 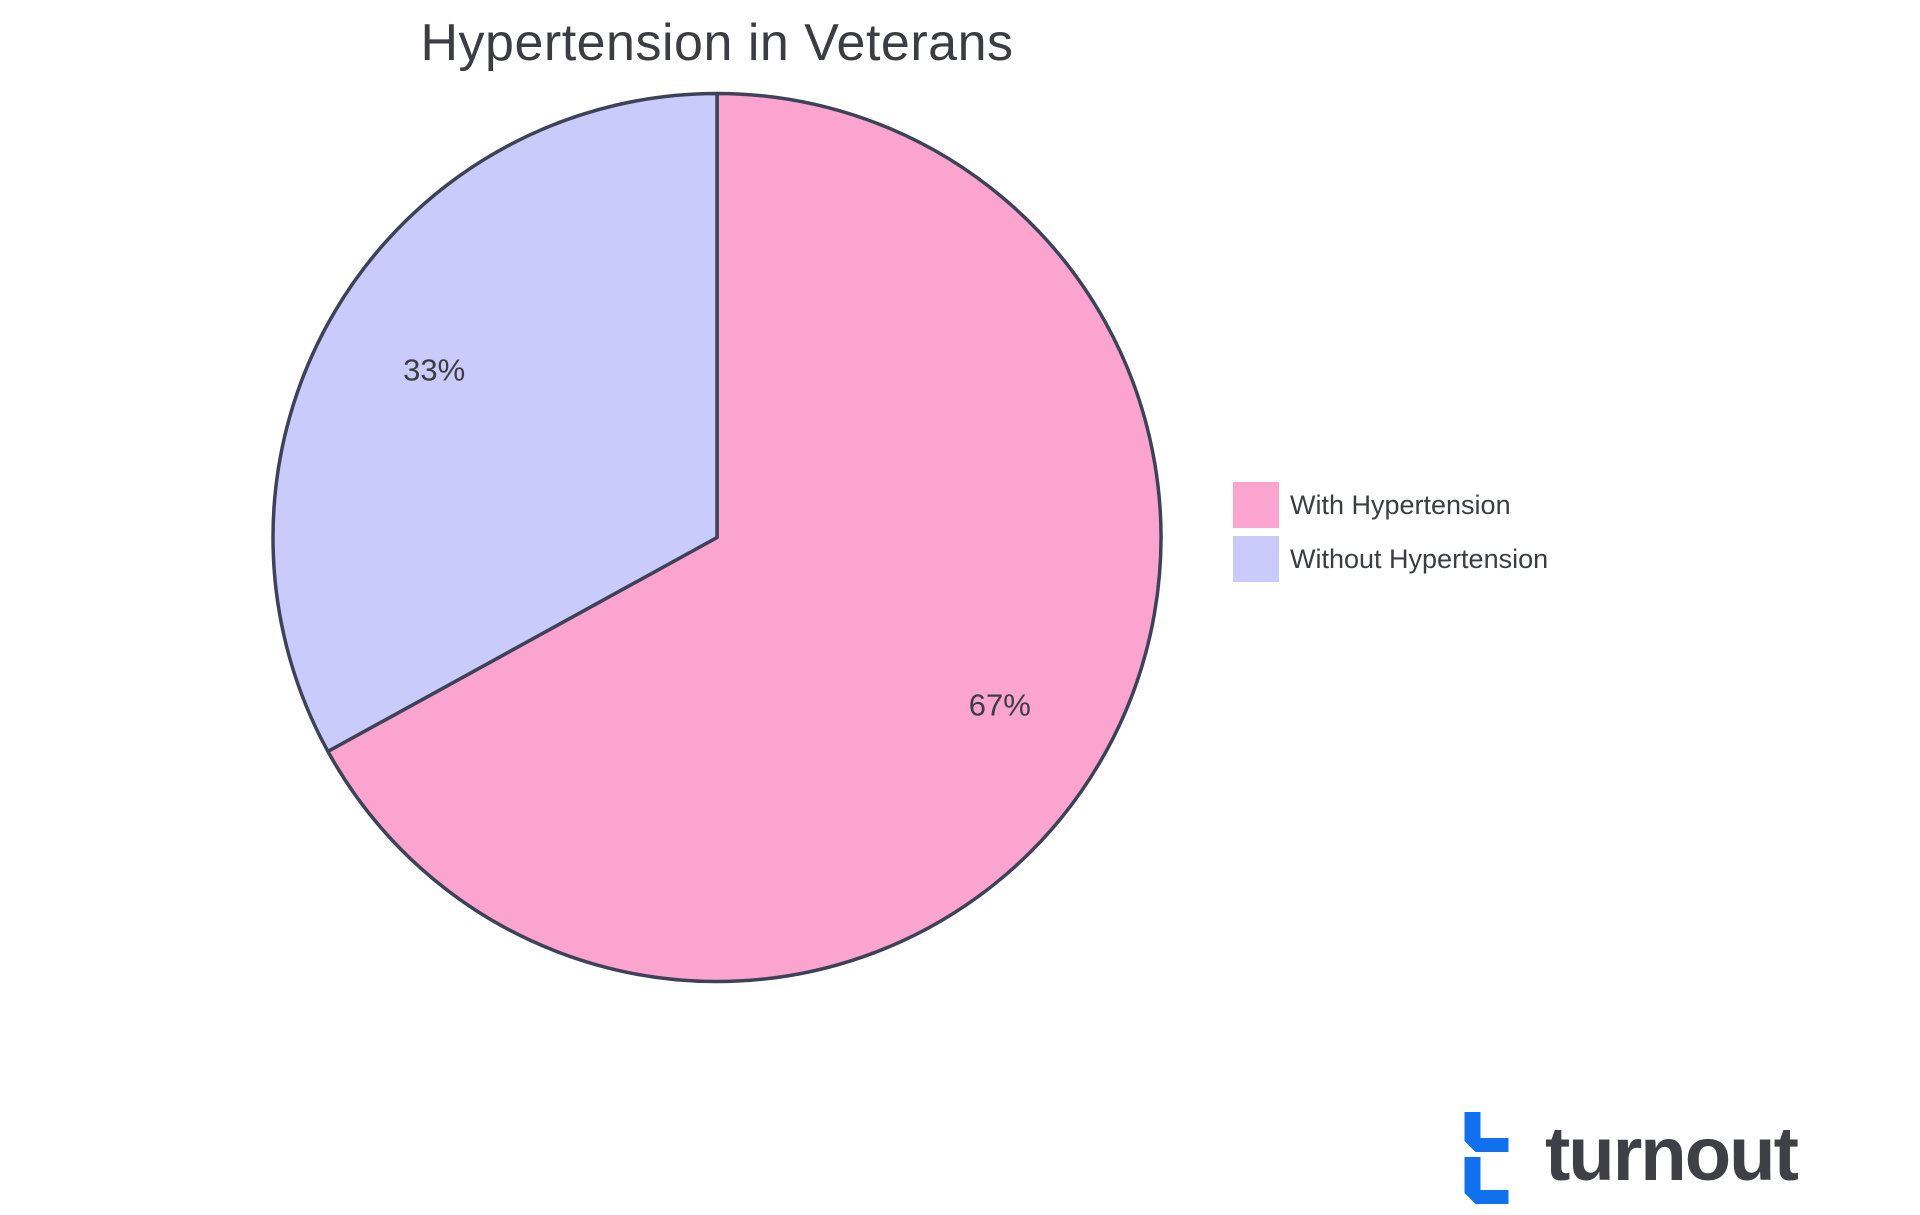 What do you see at coordinates (1419, 558) in the screenshot?
I see `legend-label: Without Hypertension` at bounding box center [1419, 558].